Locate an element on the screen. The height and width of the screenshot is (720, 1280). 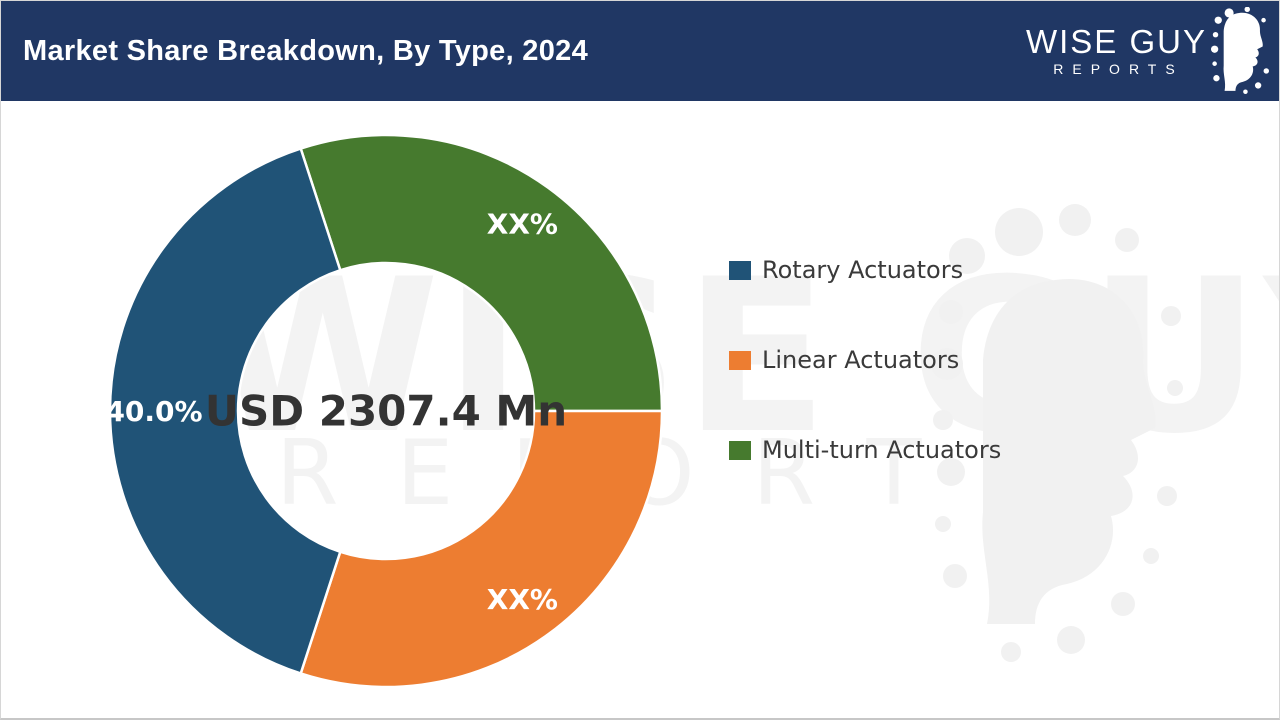
brand-logo-text: WISE GUY REPORTS is located at coordinates (1116, 51).